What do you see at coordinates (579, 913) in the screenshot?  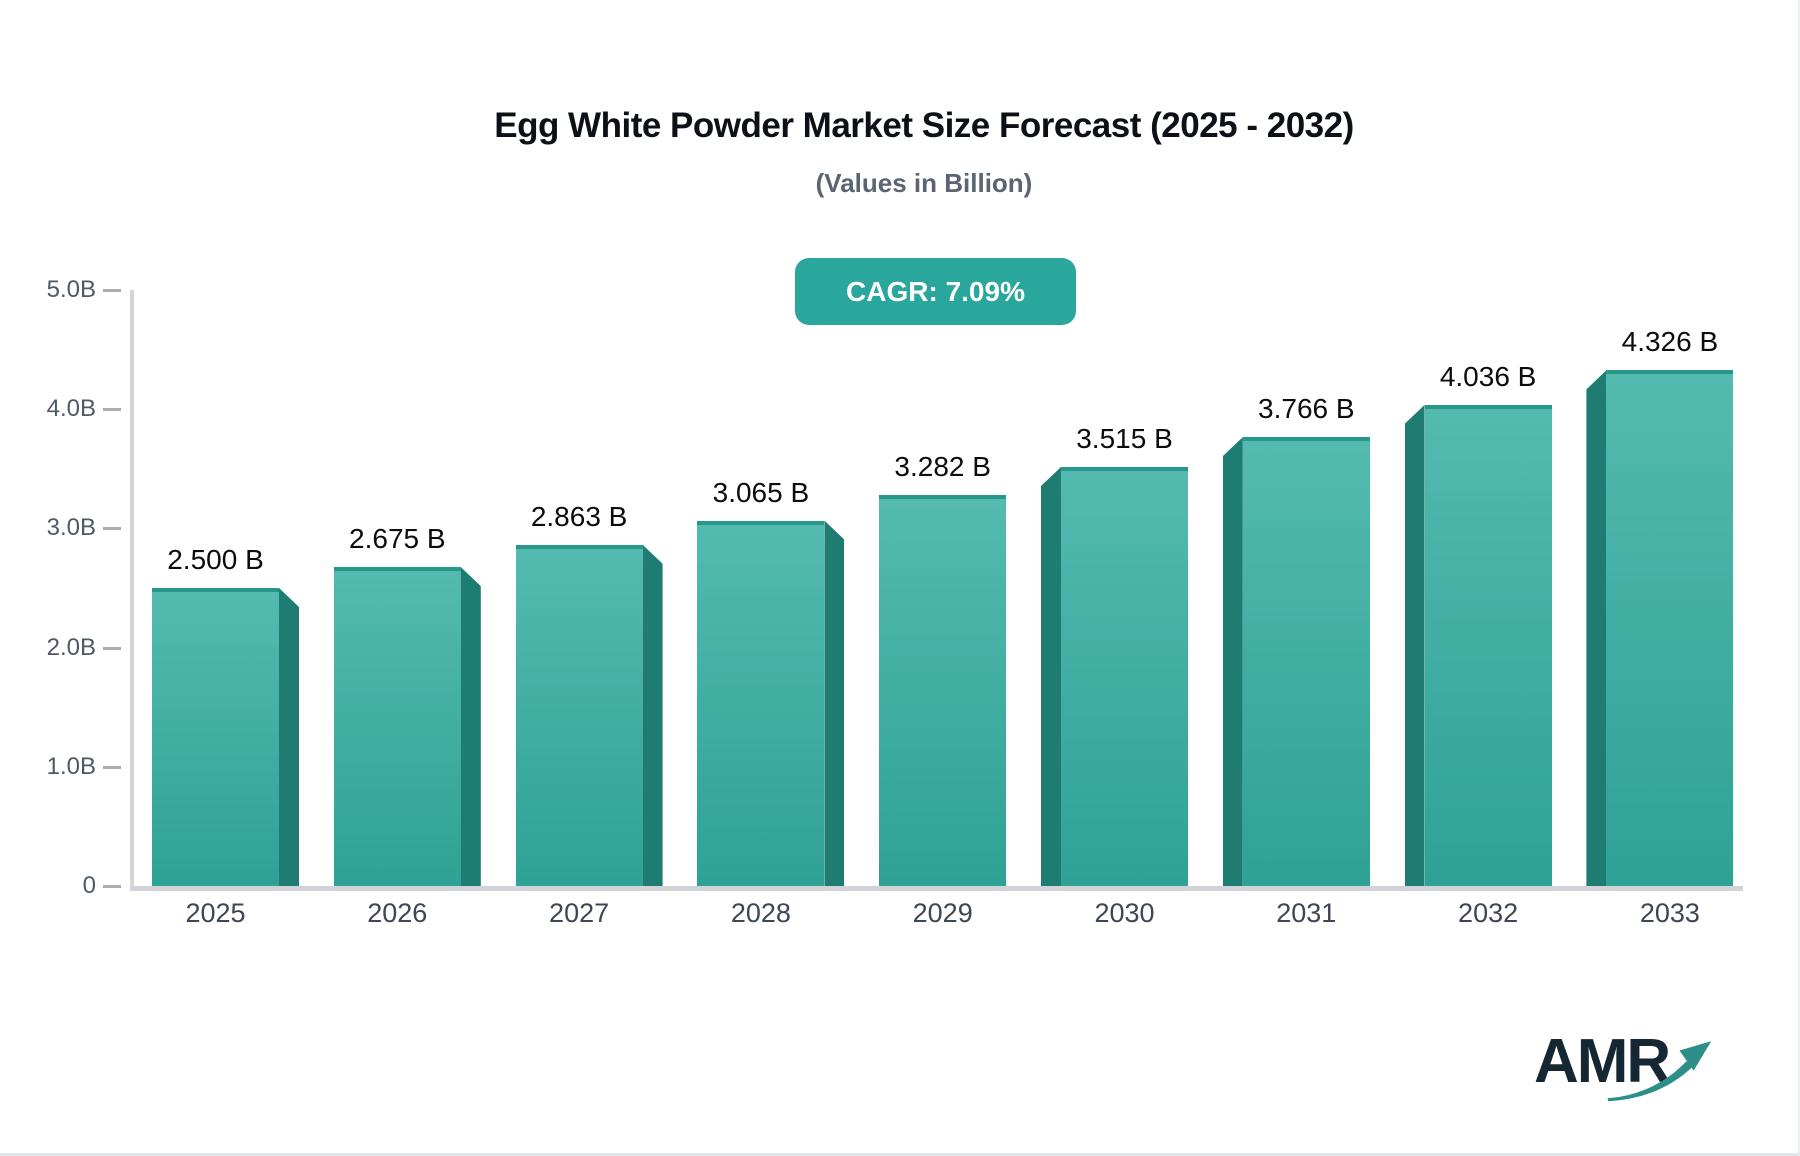 I see `x-axis-label: 2027` at bounding box center [579, 913].